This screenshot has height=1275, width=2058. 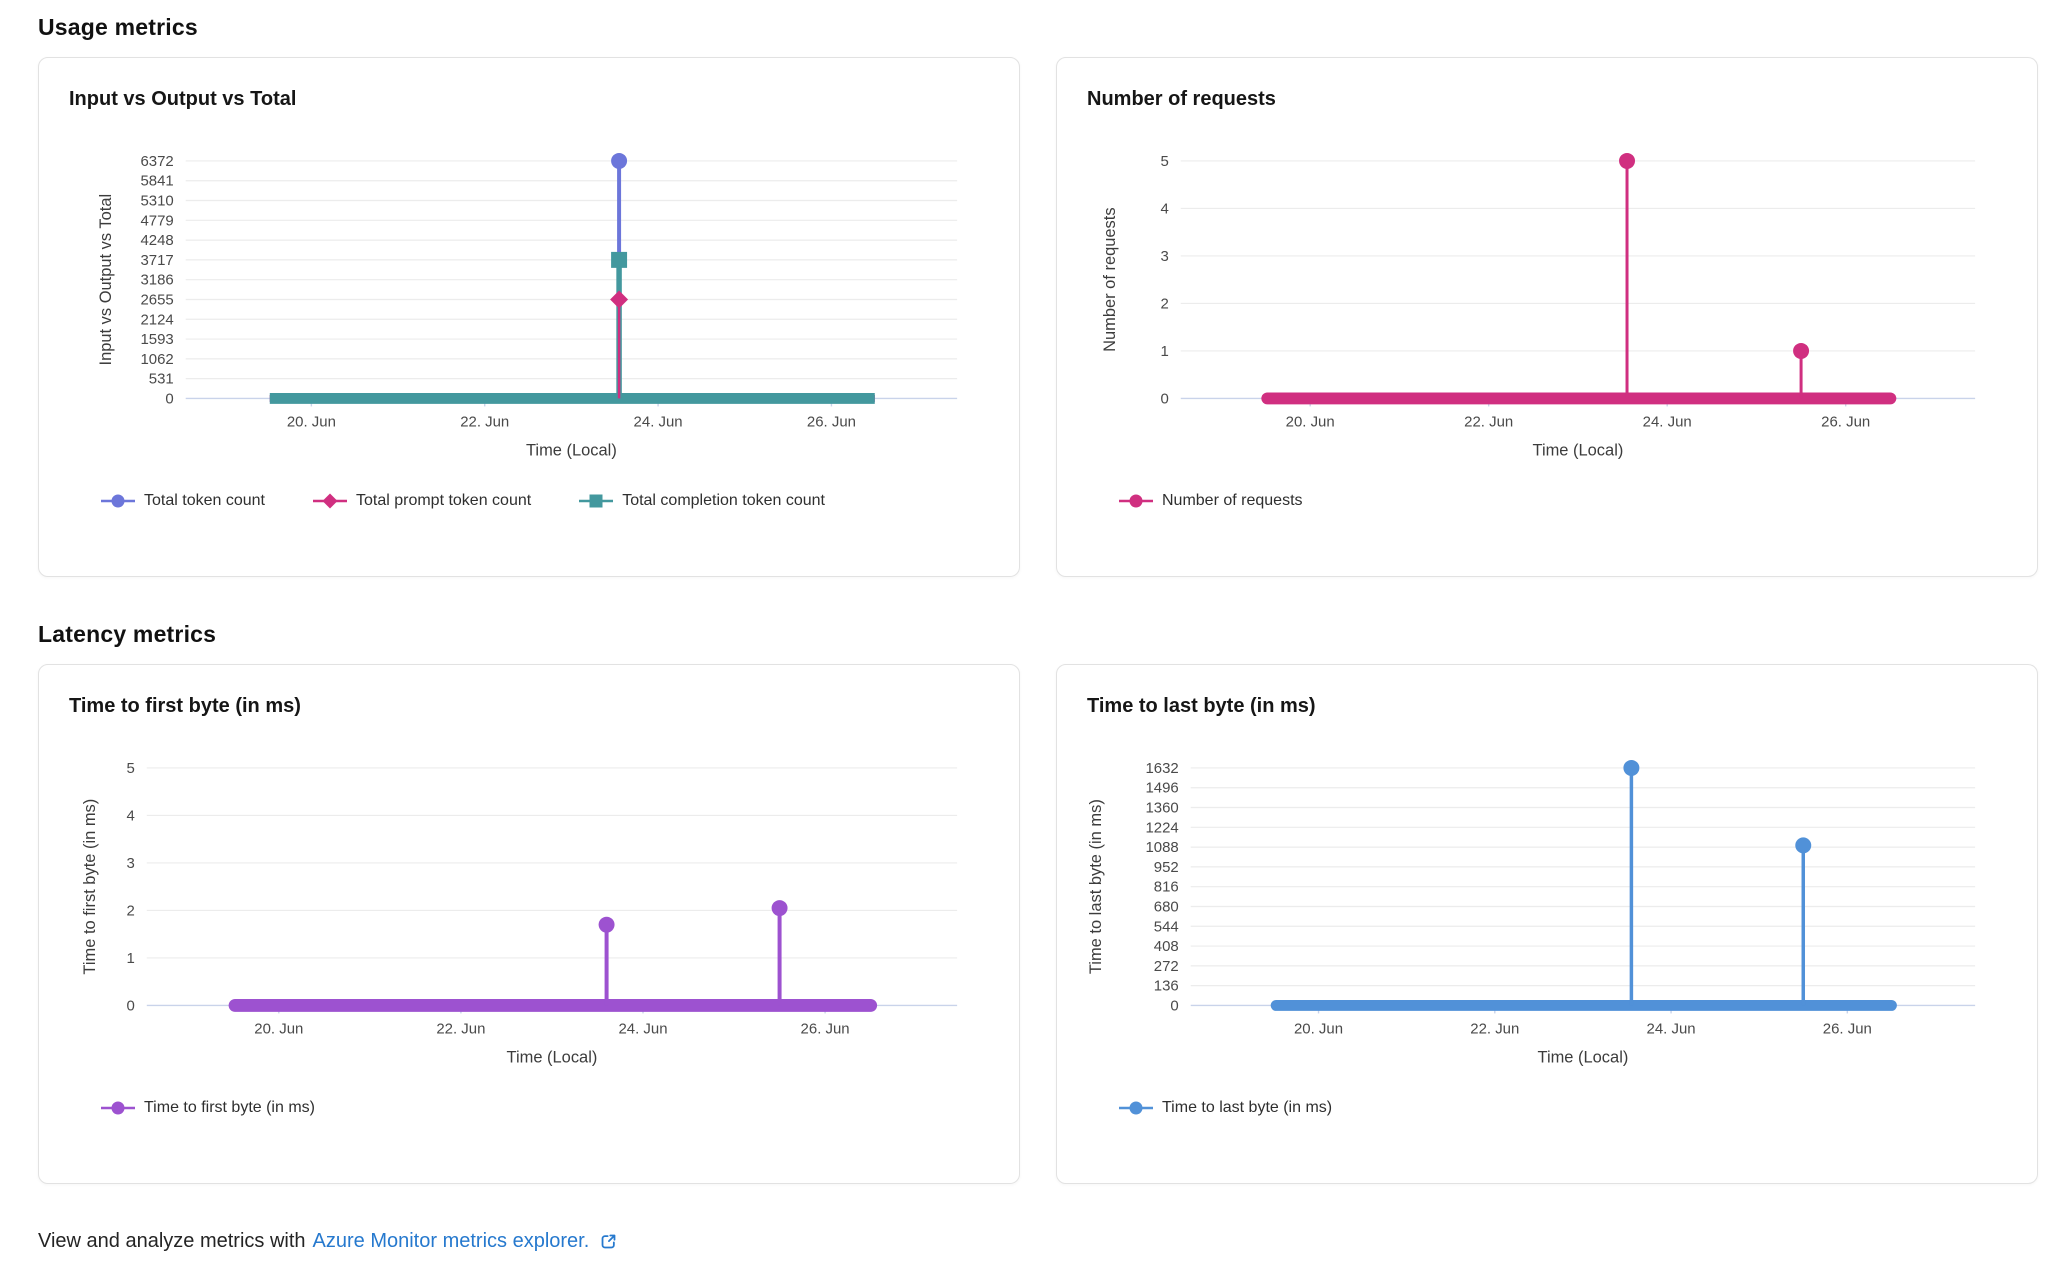 What do you see at coordinates (1247, 1108) in the screenshot?
I see `legend-label: Time to last byte (in ms)` at bounding box center [1247, 1108].